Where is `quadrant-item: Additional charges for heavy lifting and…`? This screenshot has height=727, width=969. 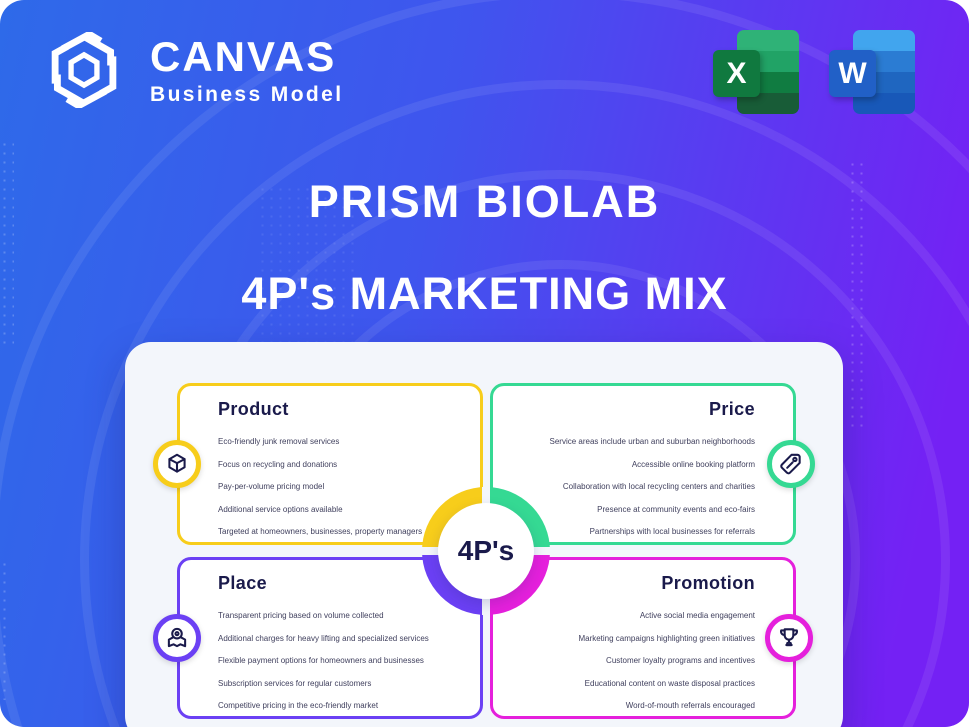 quadrant-item: Additional charges for heavy lifting and… is located at coordinates (323, 638).